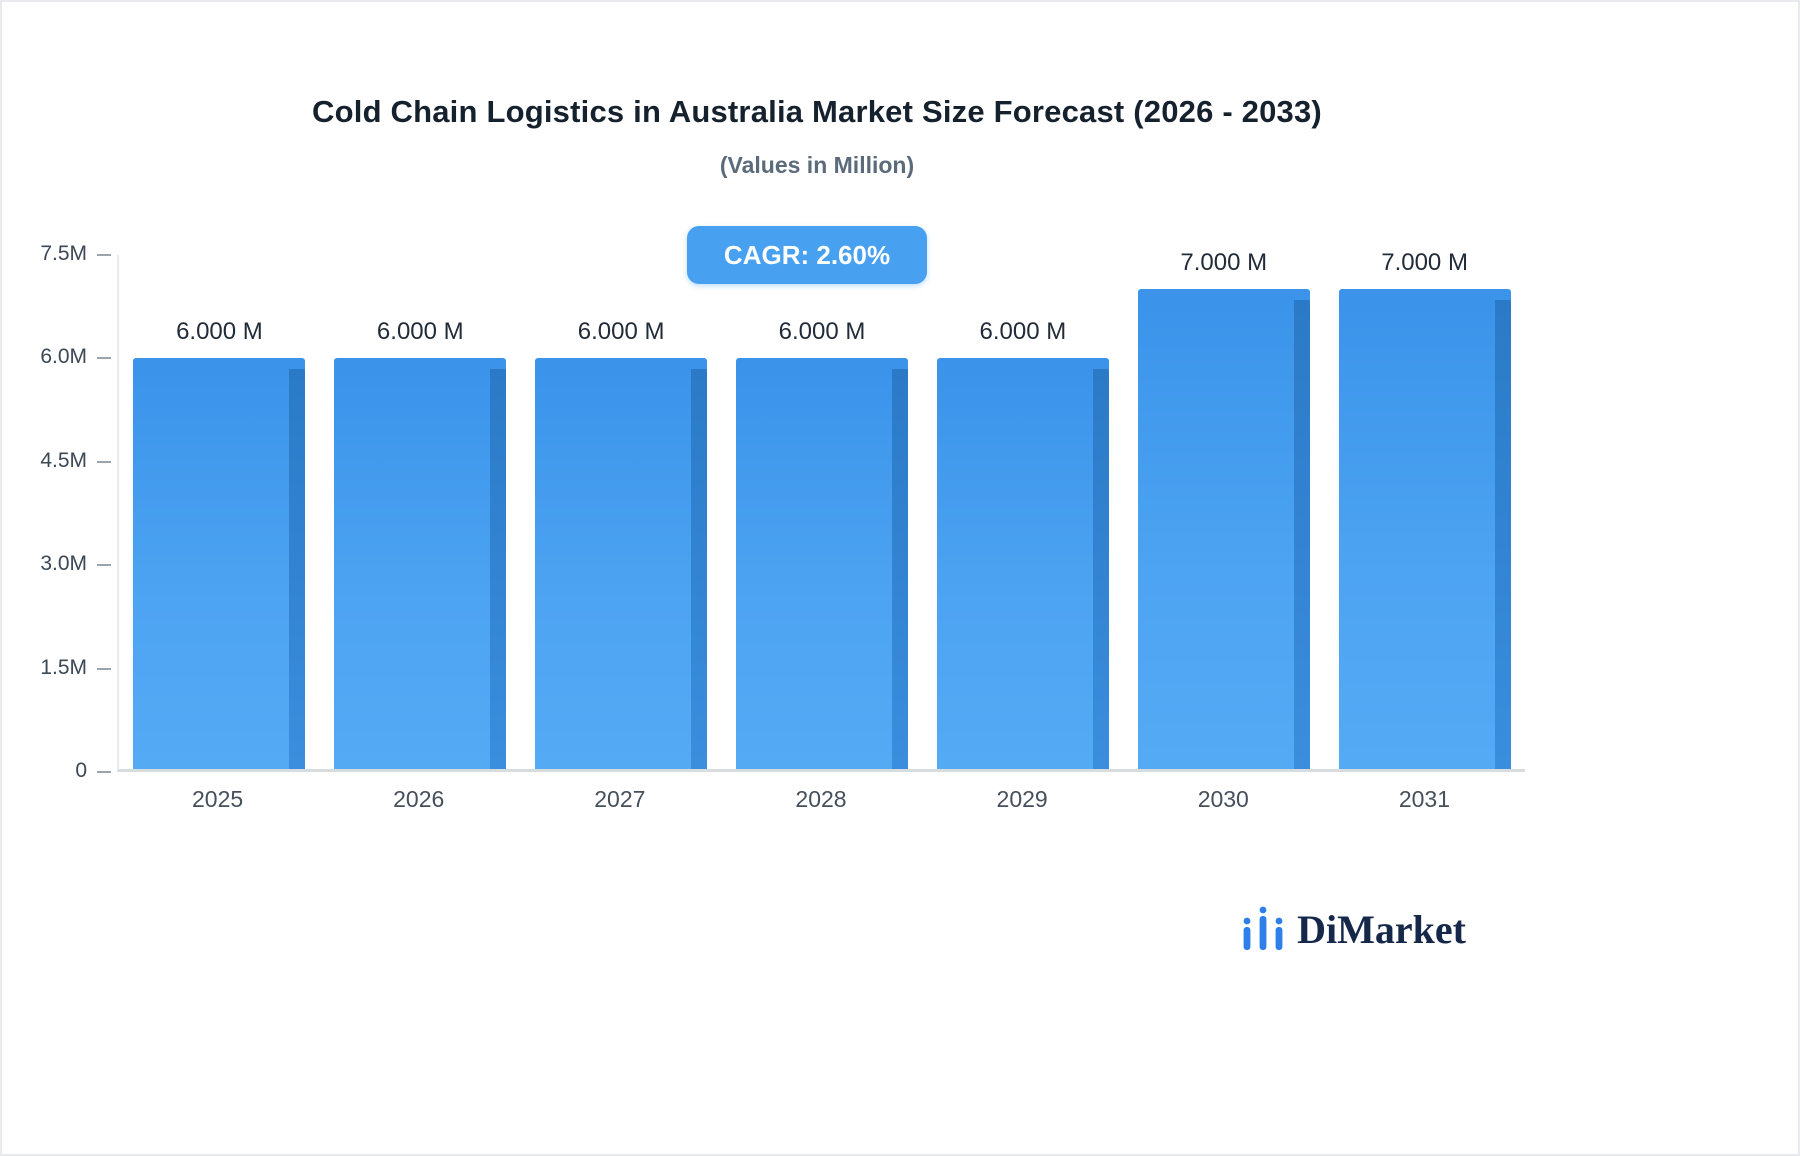 This screenshot has height=1156, width=1800. I want to click on x-axis-label: 2027, so click(620, 799).